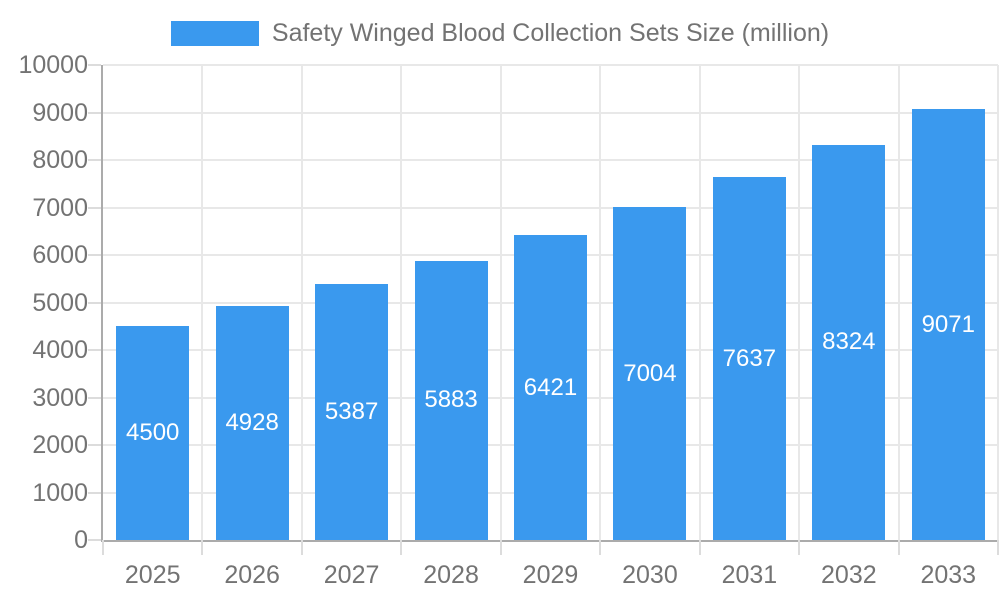 This screenshot has height=600, width=1000. What do you see at coordinates (214, 33) in the screenshot?
I see `legend-swatch` at bounding box center [214, 33].